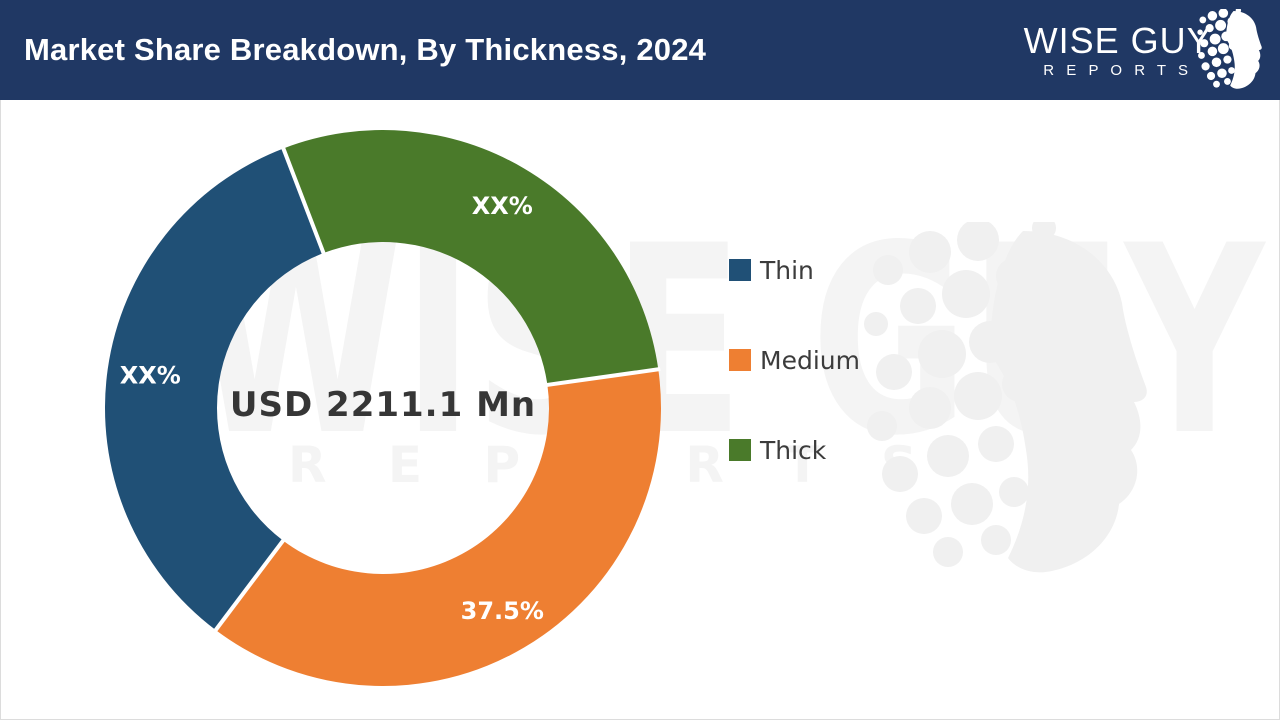  Describe the element at coordinates (740, 450) in the screenshot. I see `legend-swatch-thick` at that location.